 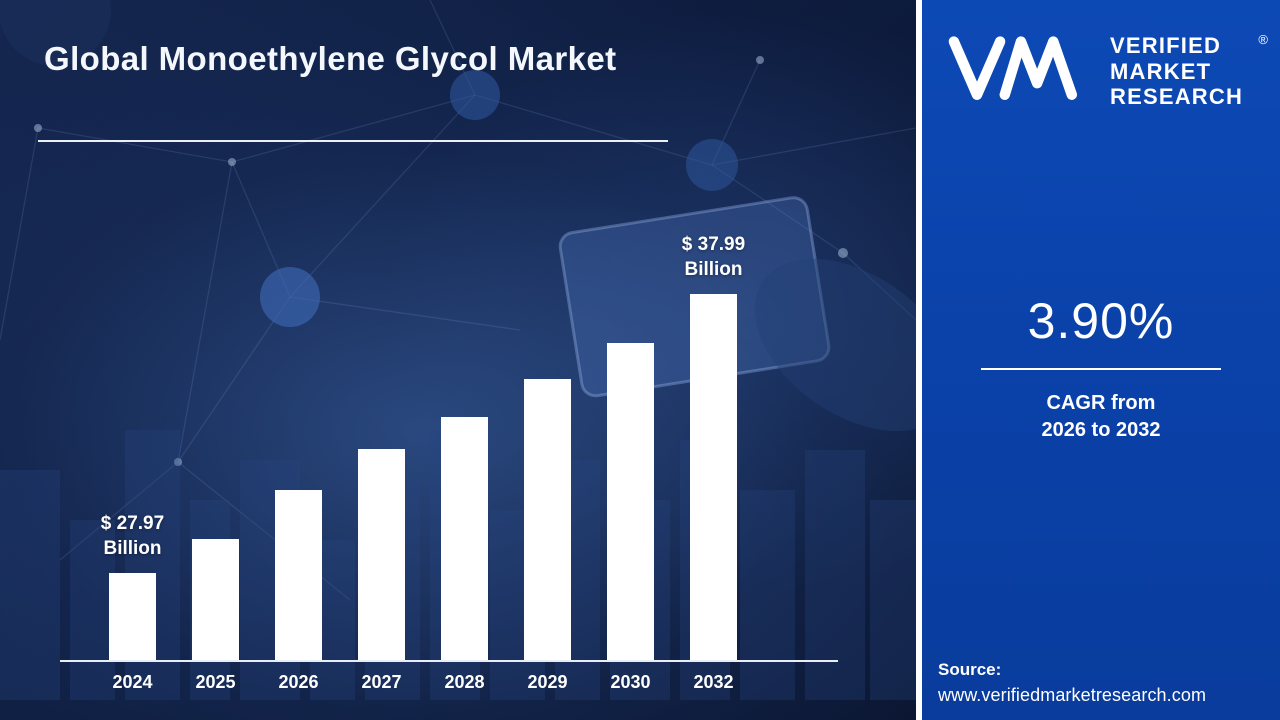 I want to click on cagr-stat-block: 3.90% CAGR from 2026 to 2032, so click(x=1101, y=368).